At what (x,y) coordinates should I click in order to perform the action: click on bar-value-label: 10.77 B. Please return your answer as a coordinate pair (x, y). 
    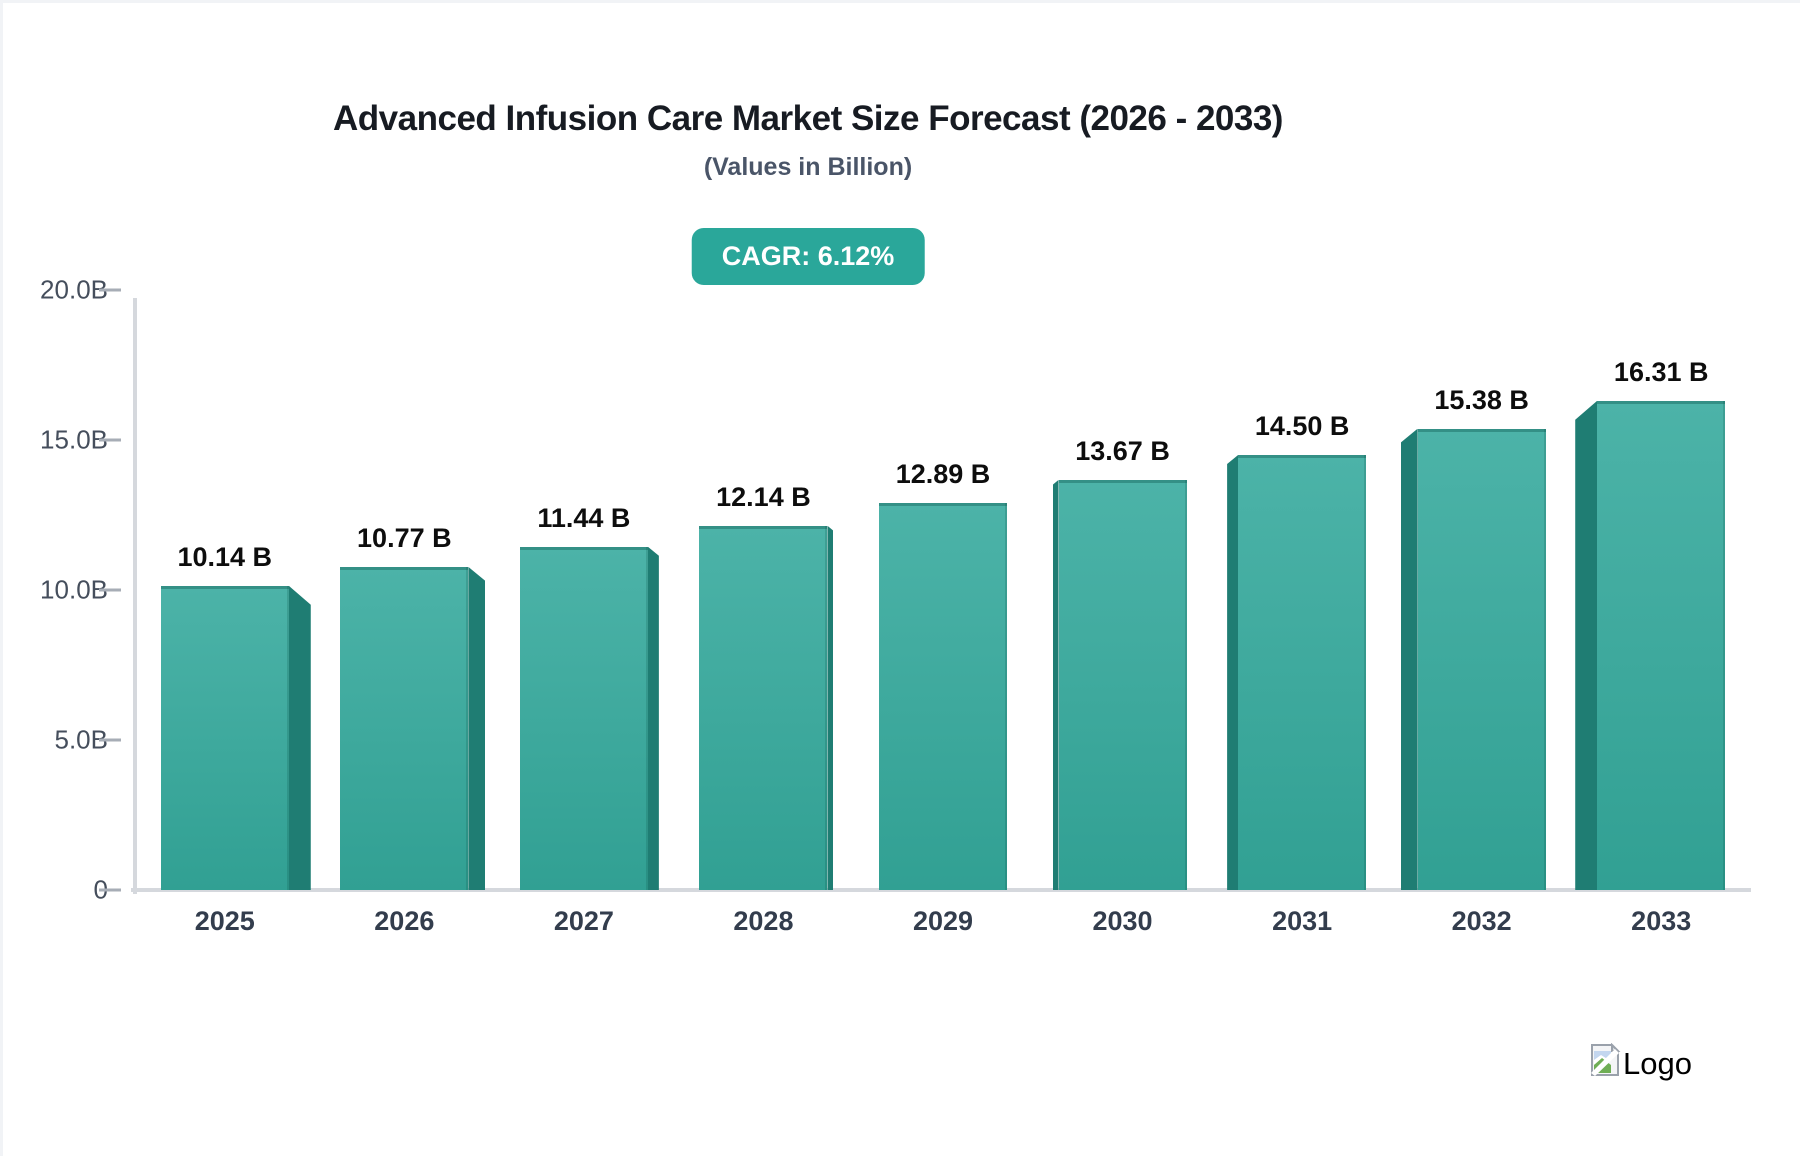
    Looking at the image, I should click on (404, 537).